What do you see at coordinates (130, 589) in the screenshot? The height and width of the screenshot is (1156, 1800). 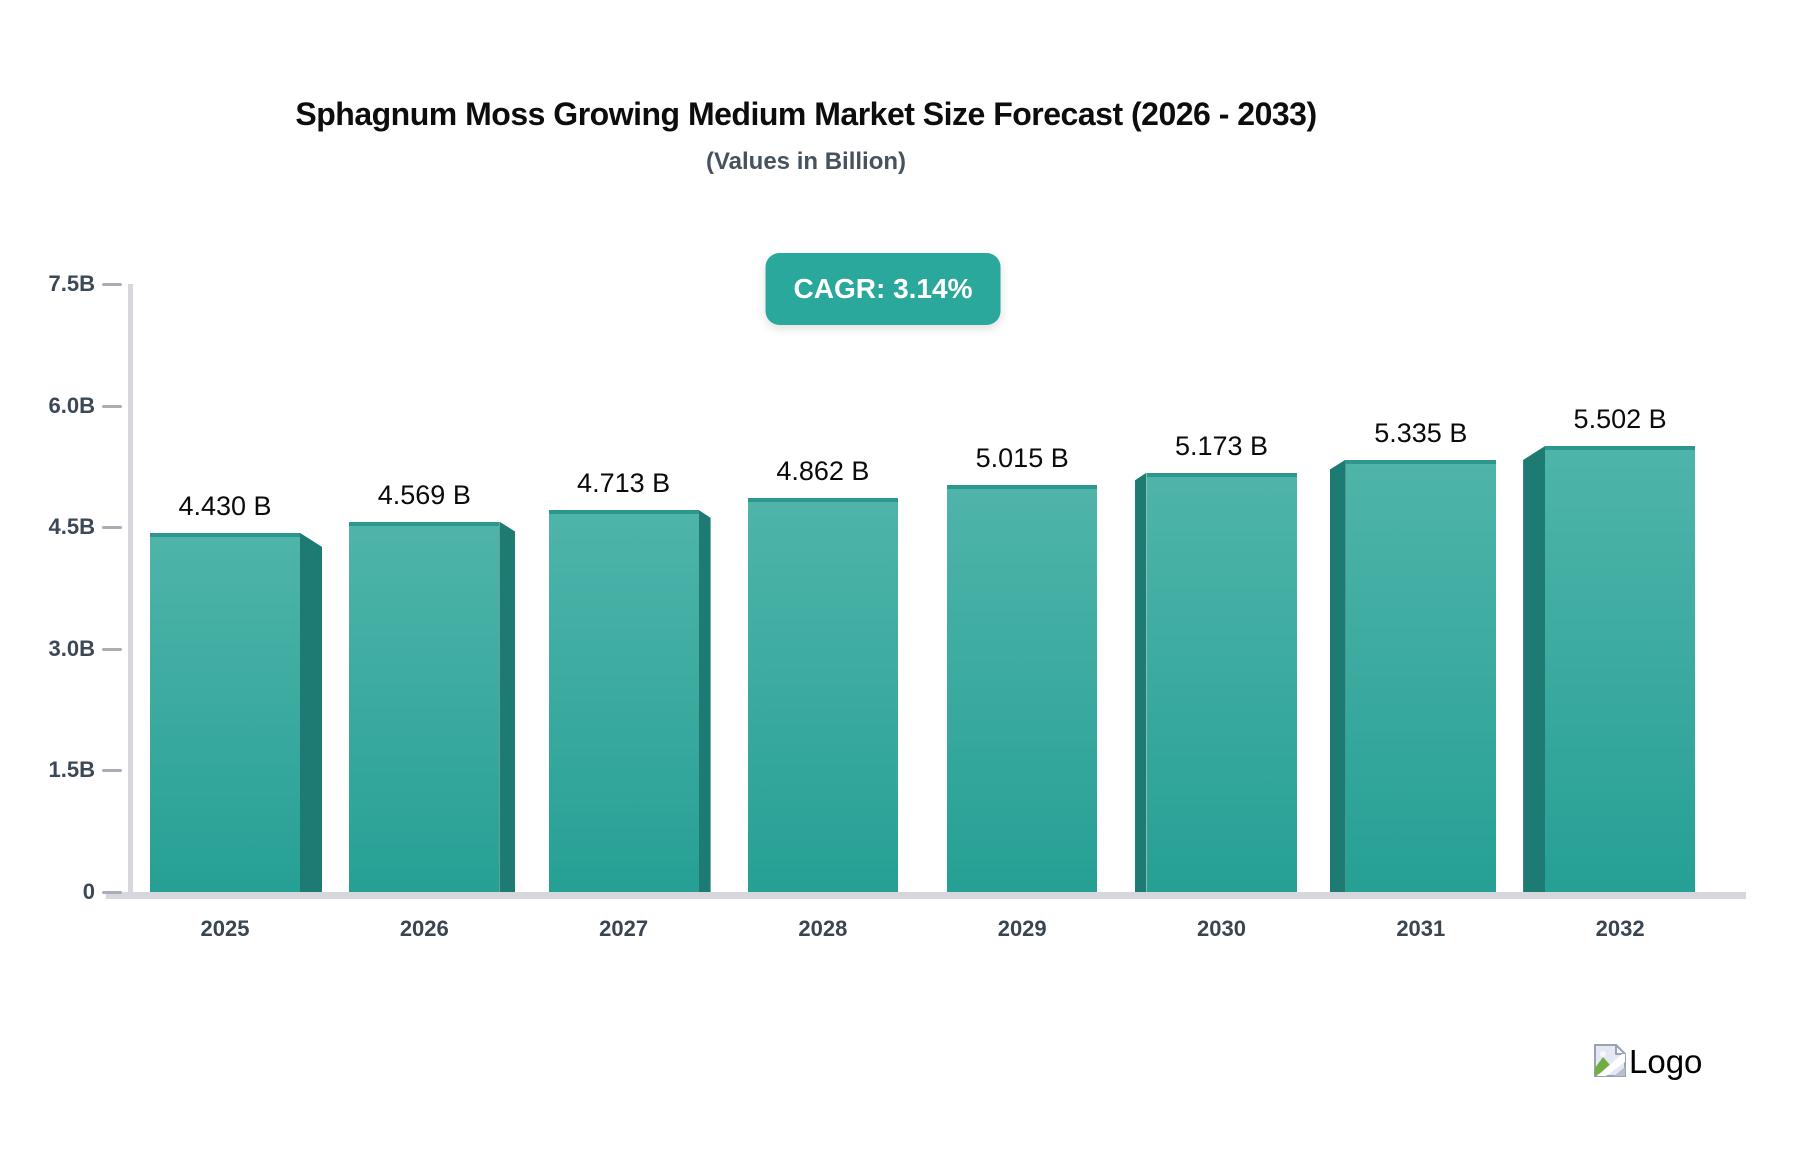 I see `y-axis-line` at bounding box center [130, 589].